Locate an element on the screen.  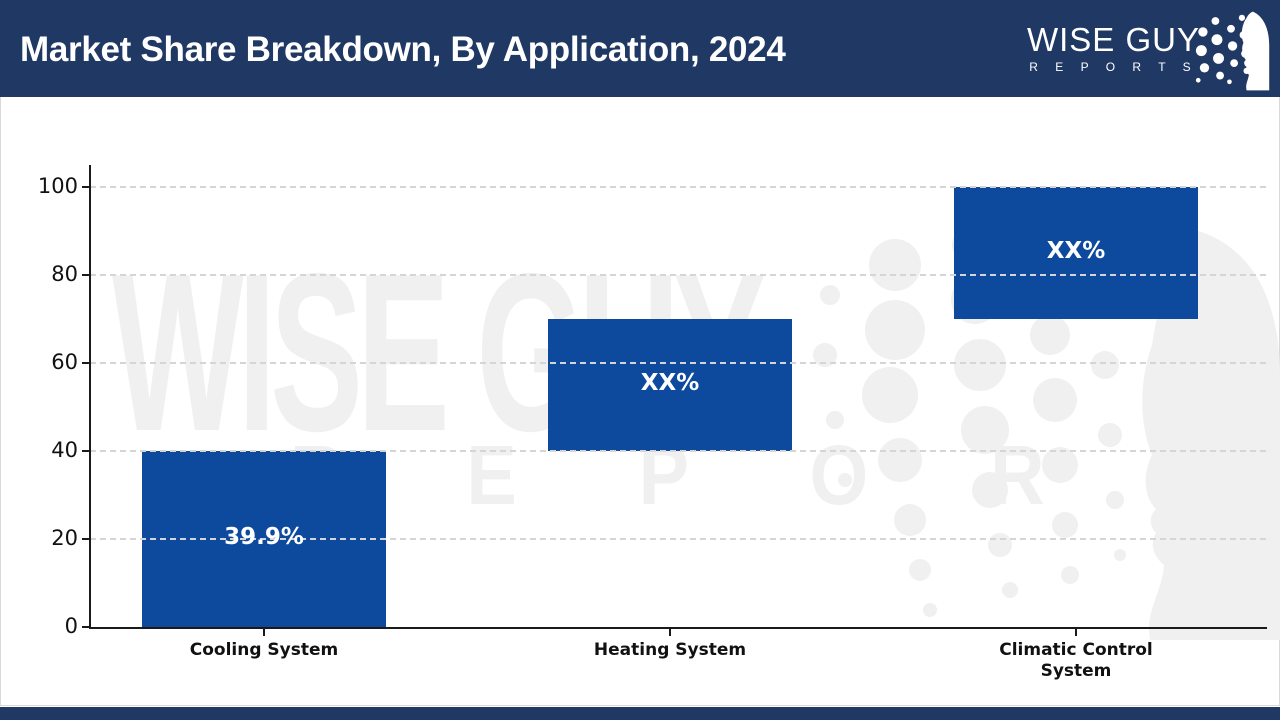
brand-logo-text: WISE GUY R E P O R T S is located at coordinates (1113, 48).